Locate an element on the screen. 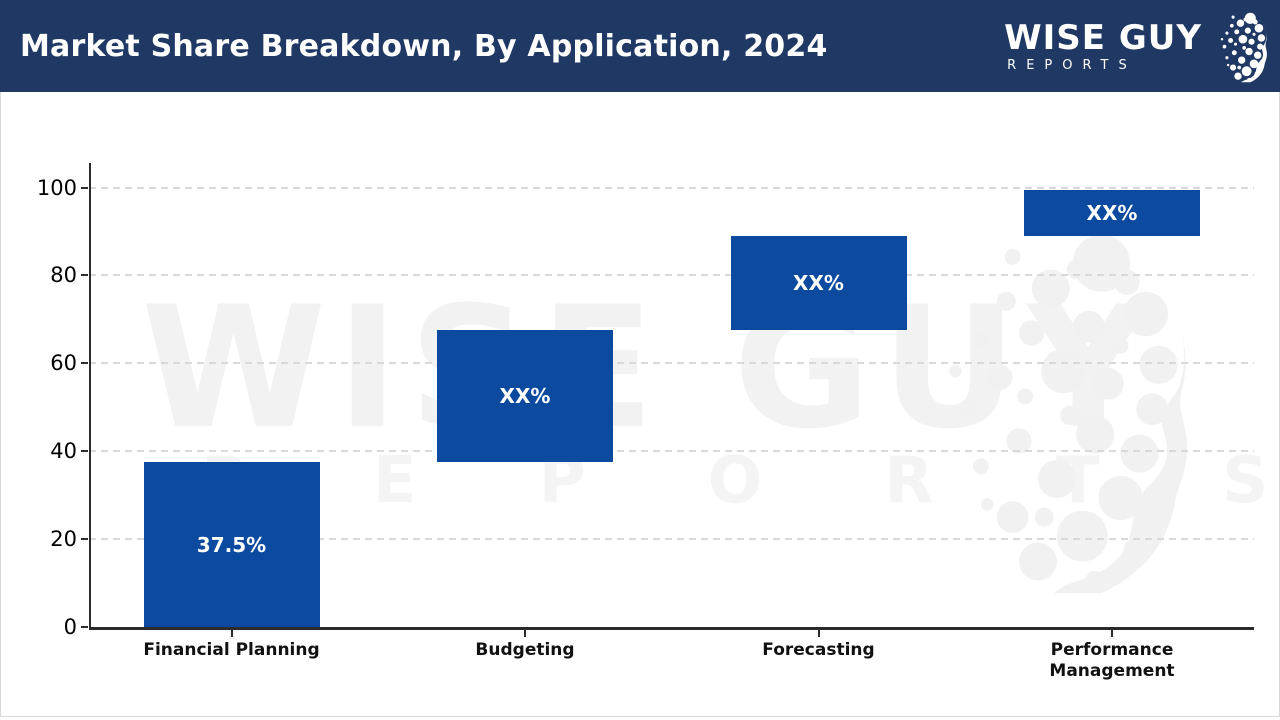  brand-logo: WISE GUY REPORTS is located at coordinates (1137, 46).